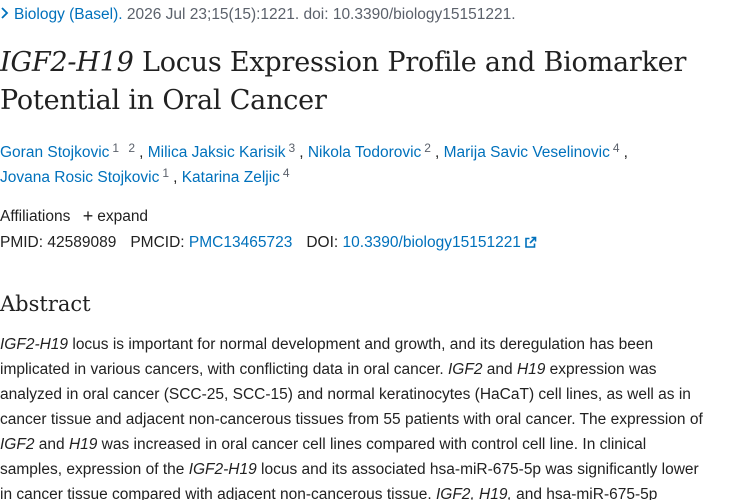  I want to click on affiliation-ref: 3, so click(293, 148).